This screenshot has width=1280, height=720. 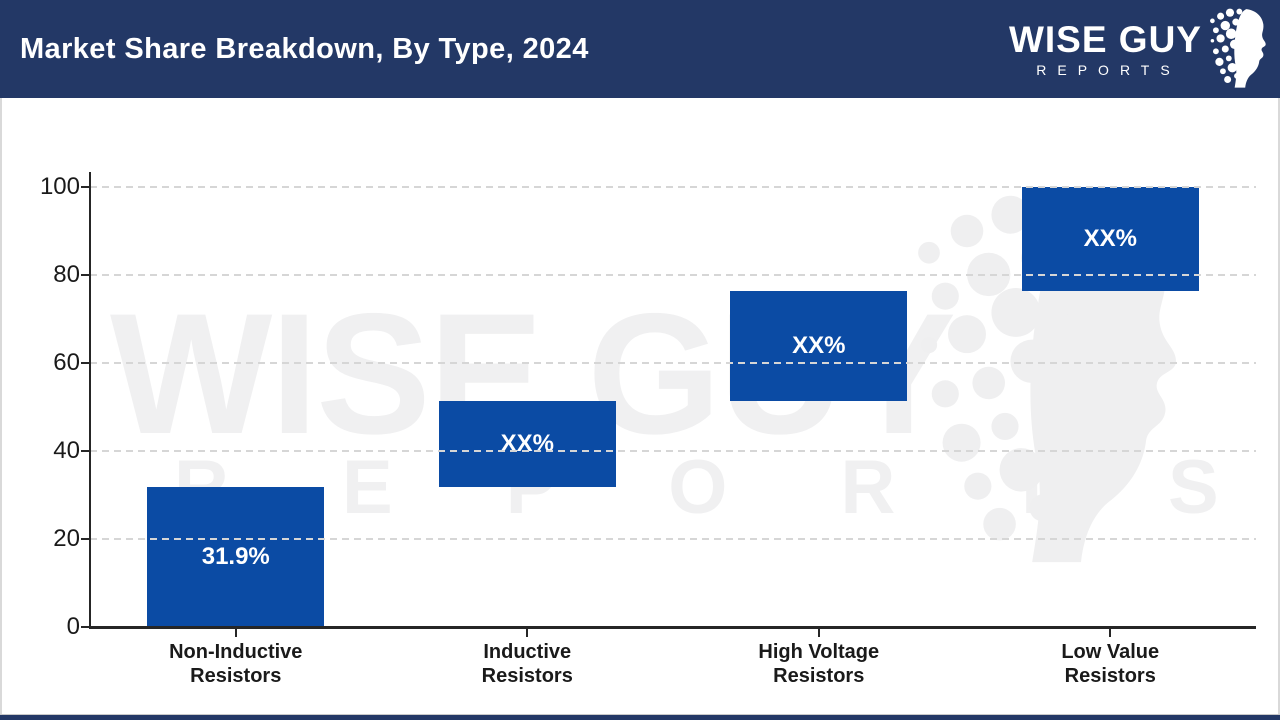 What do you see at coordinates (66, 538) in the screenshot?
I see `y-tick-label: 20` at bounding box center [66, 538].